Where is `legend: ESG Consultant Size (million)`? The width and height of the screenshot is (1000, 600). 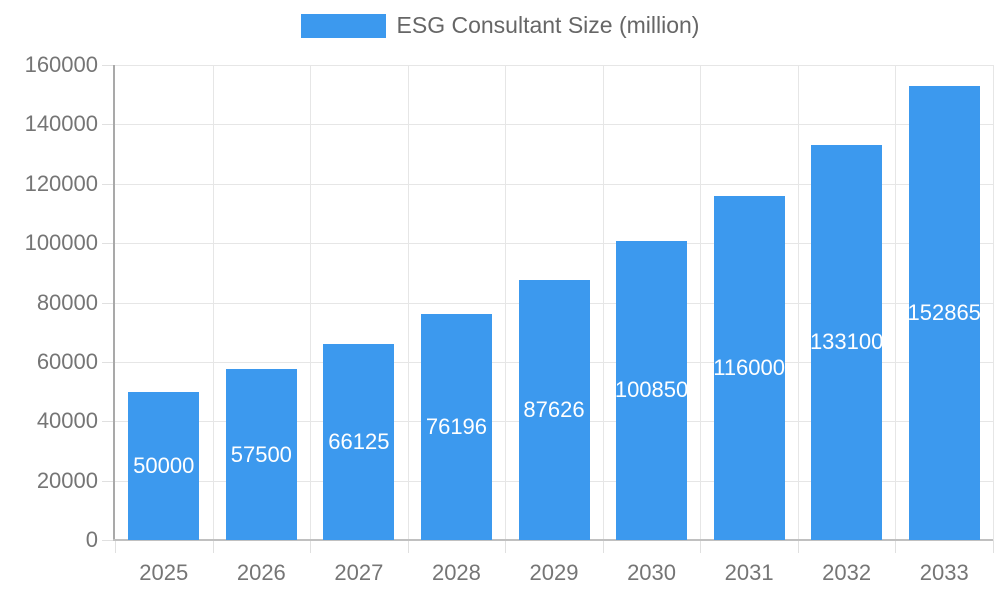 legend: ESG Consultant Size (million) is located at coordinates (500, 25).